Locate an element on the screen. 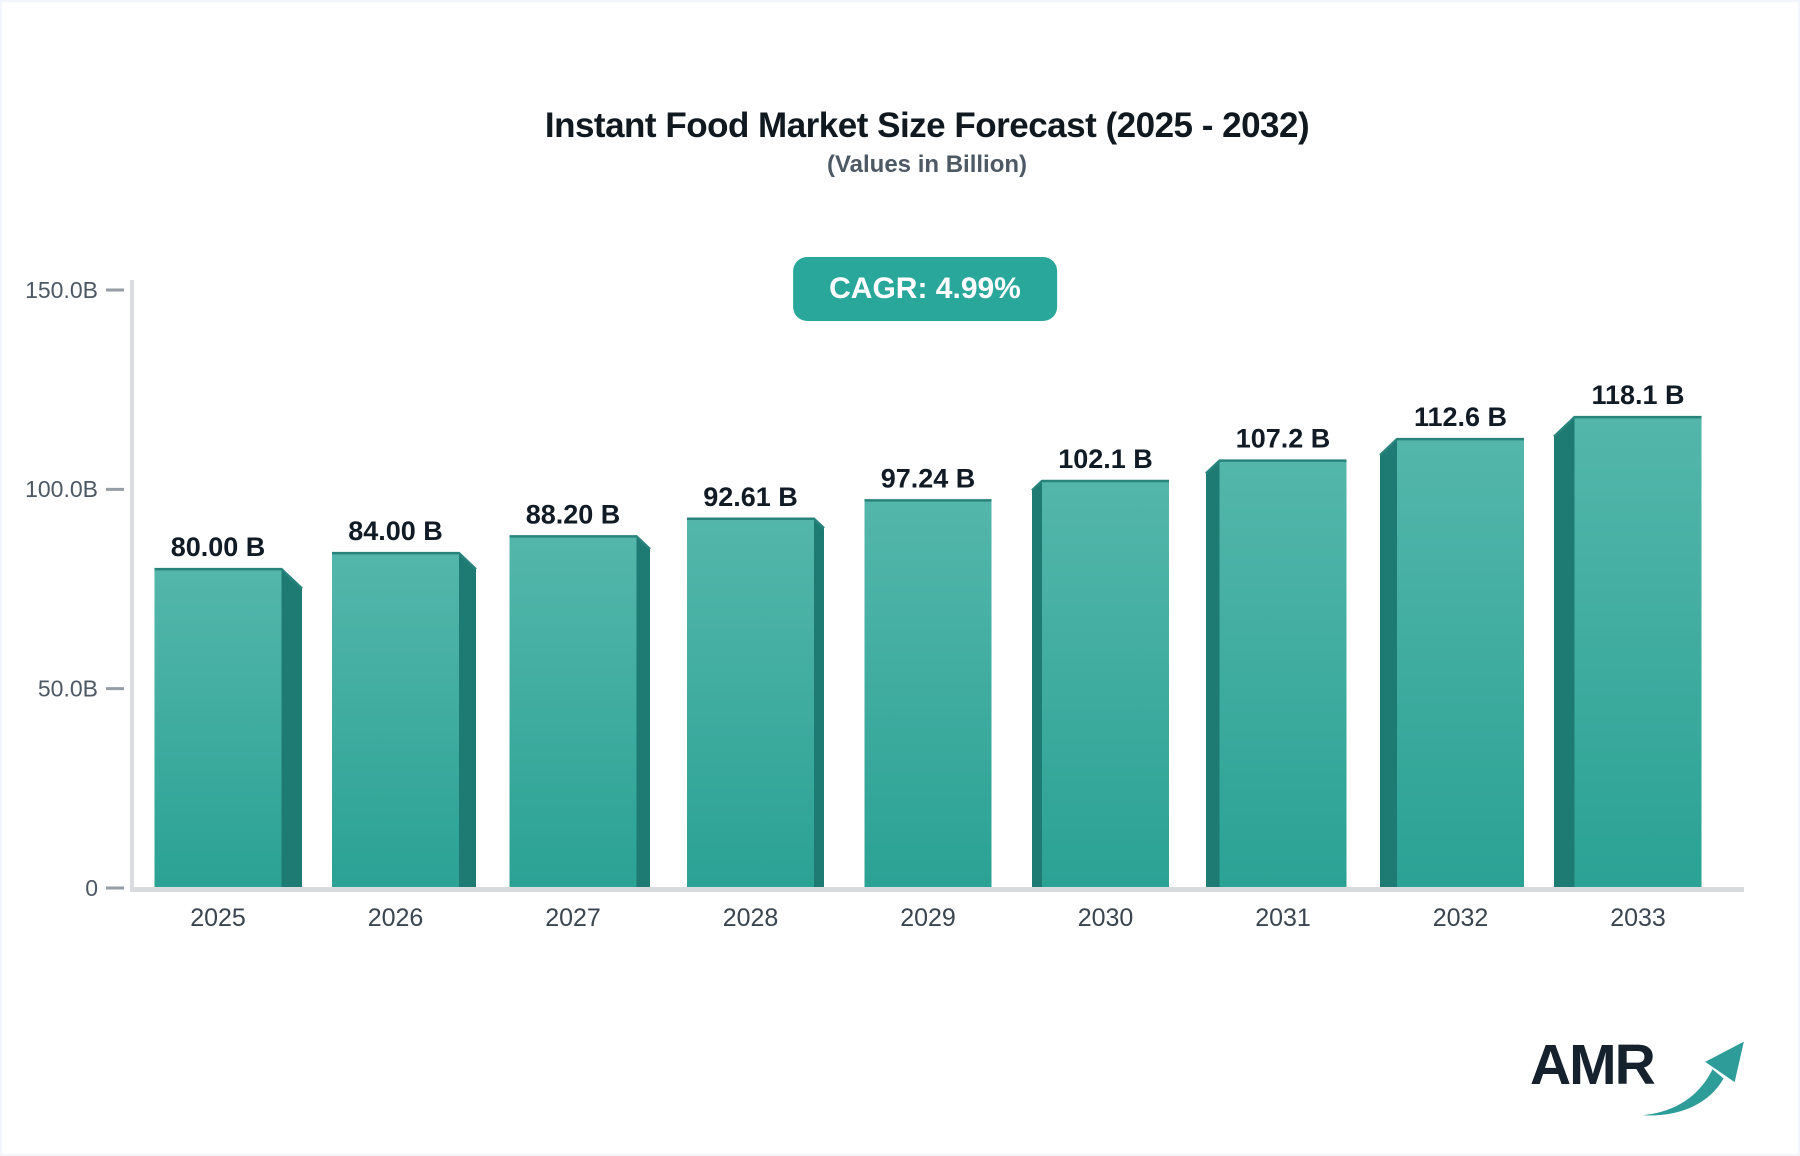 This screenshot has height=1156, width=1800. amr-logo: AMR is located at coordinates (1650, 1079).